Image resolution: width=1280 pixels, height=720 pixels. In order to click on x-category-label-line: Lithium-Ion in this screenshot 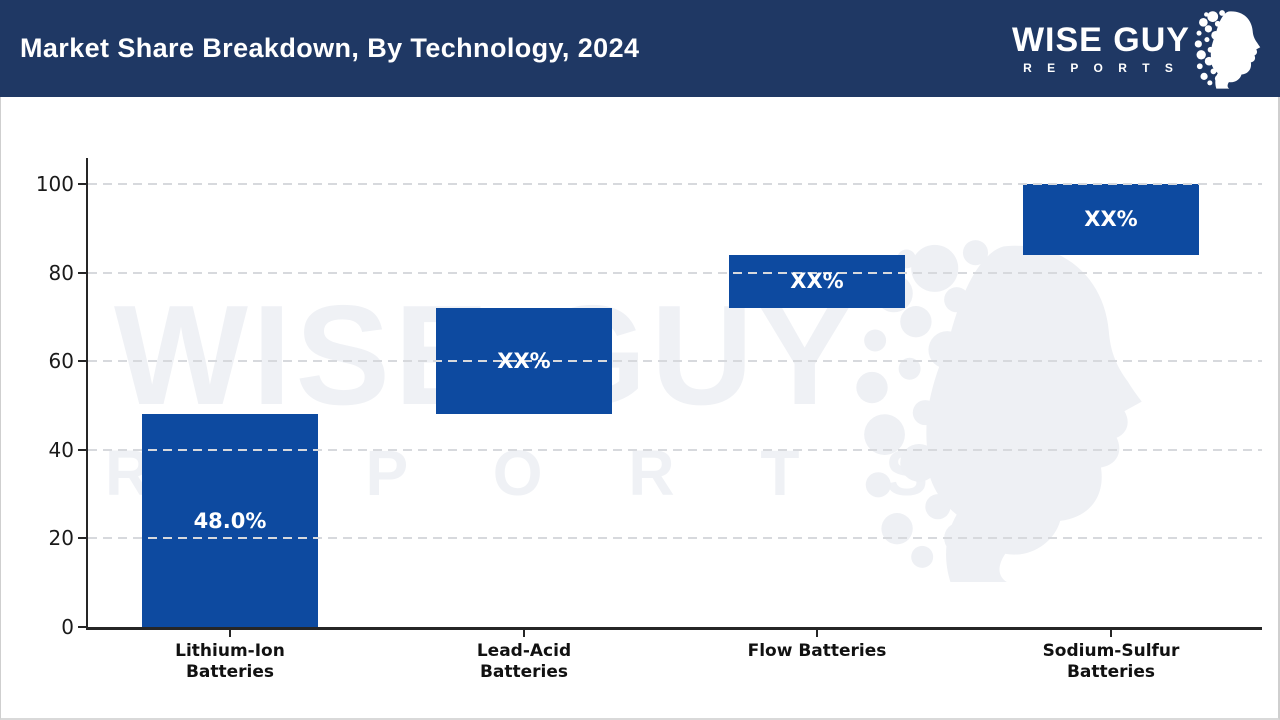, I will do `click(230, 651)`.